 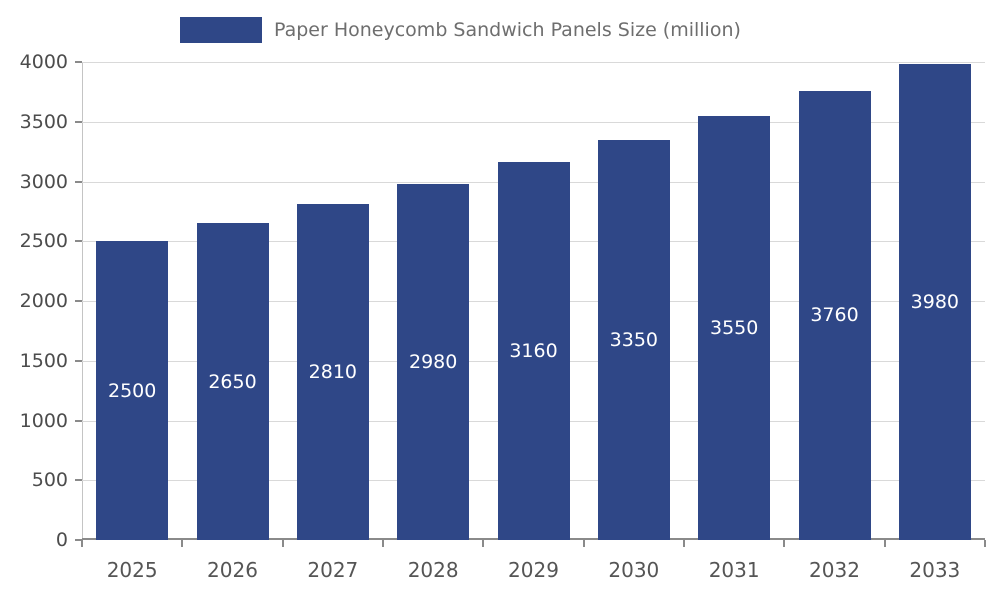 I want to click on bar: 2500, so click(x=132, y=390).